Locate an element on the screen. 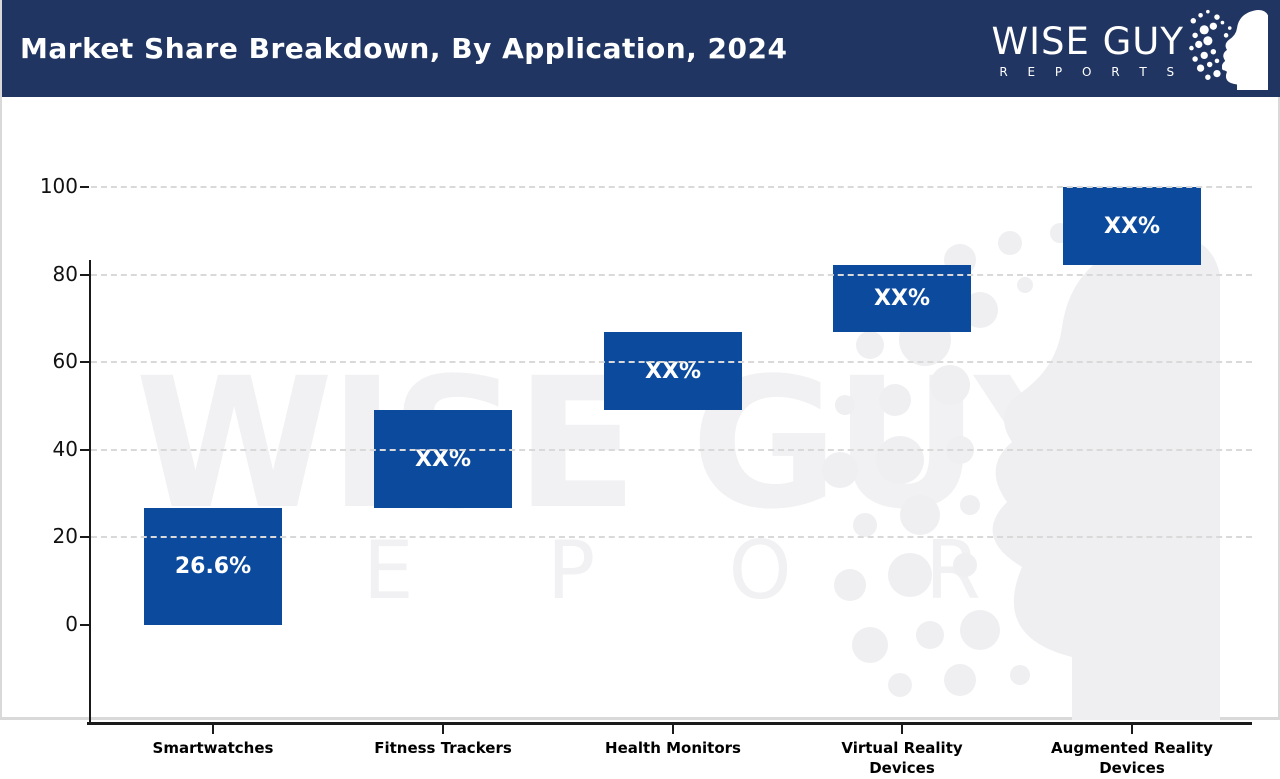 Image resolution: width=1280 pixels, height=779 pixels. y-tick-label-20: 20 is located at coordinates (65, 536).